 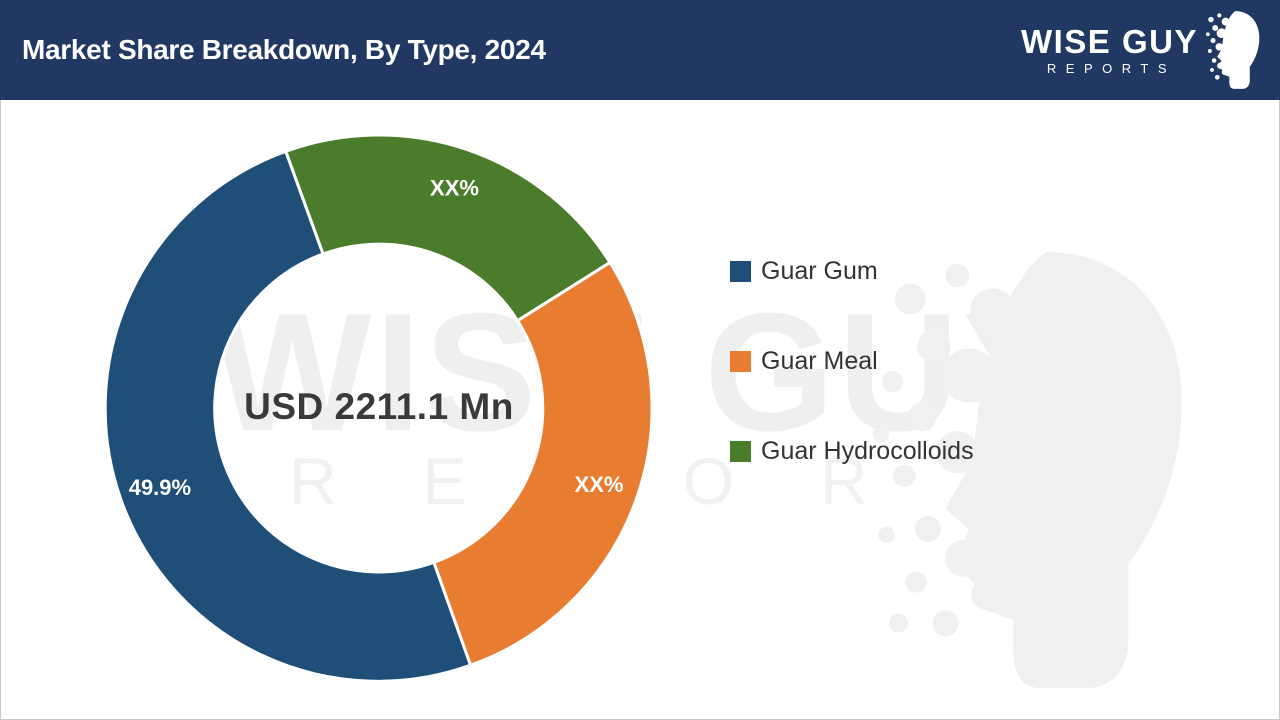 What do you see at coordinates (1027, 470) in the screenshot?
I see `watermark-face-icon` at bounding box center [1027, 470].